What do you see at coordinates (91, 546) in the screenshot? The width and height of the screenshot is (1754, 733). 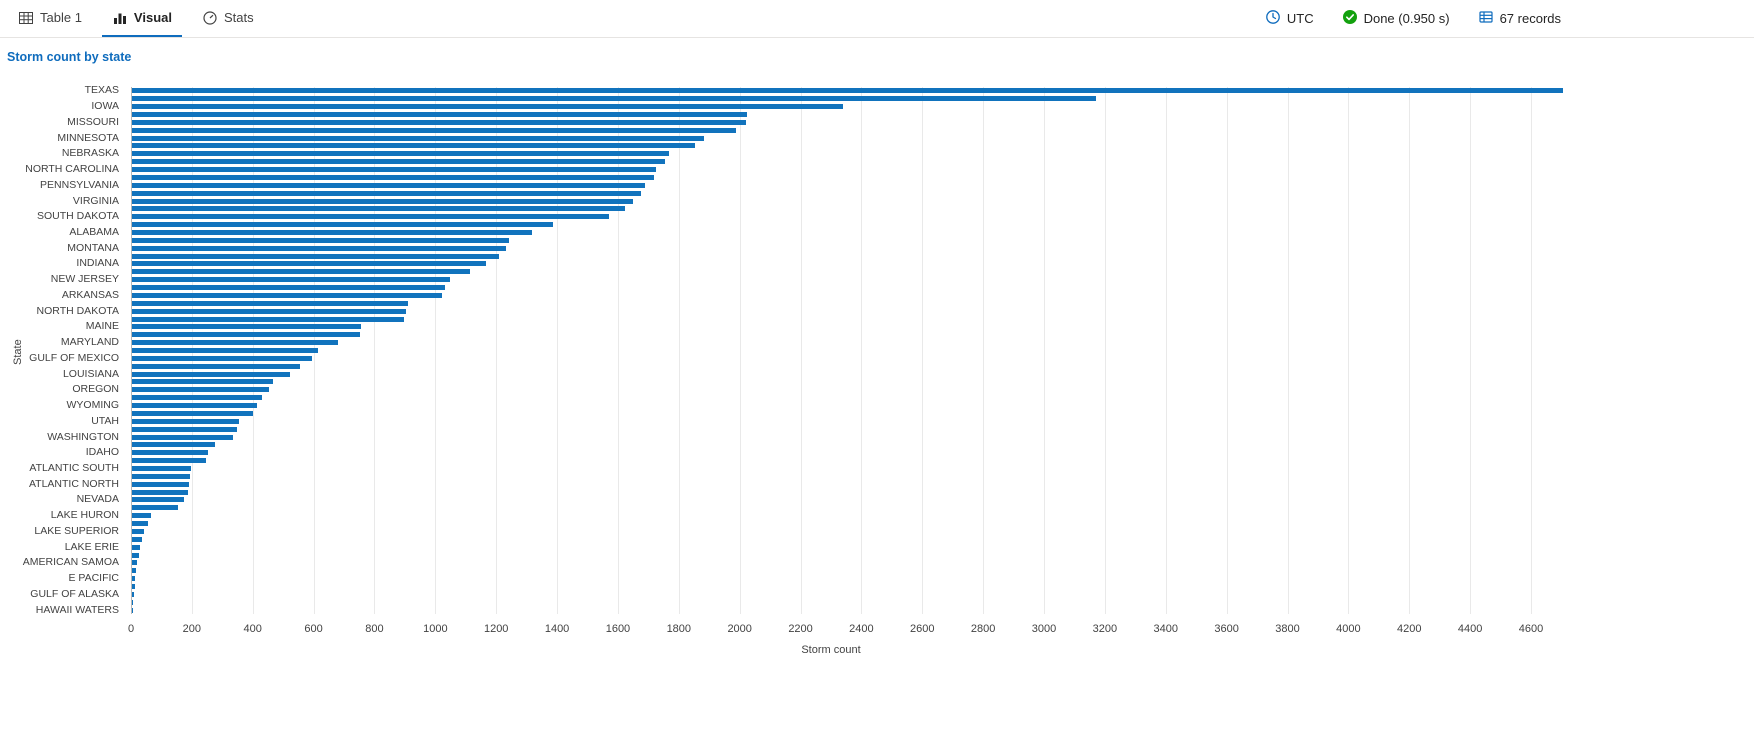 I see `y-axis-label: LAKE ERIE` at bounding box center [91, 546].